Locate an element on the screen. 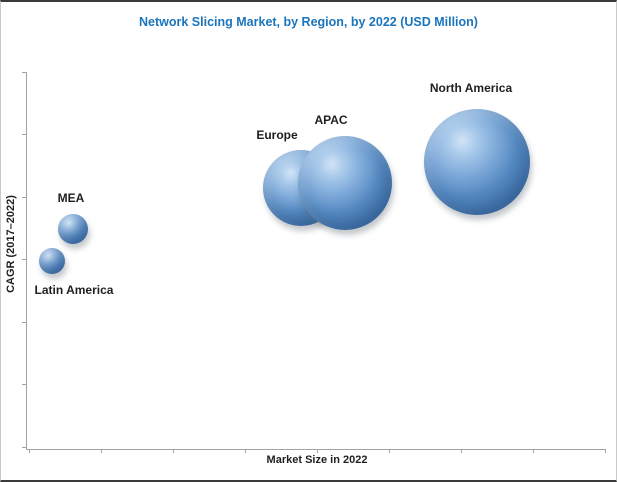 This screenshot has height=482, width=617. label-mea: MEA is located at coordinates (71, 198).